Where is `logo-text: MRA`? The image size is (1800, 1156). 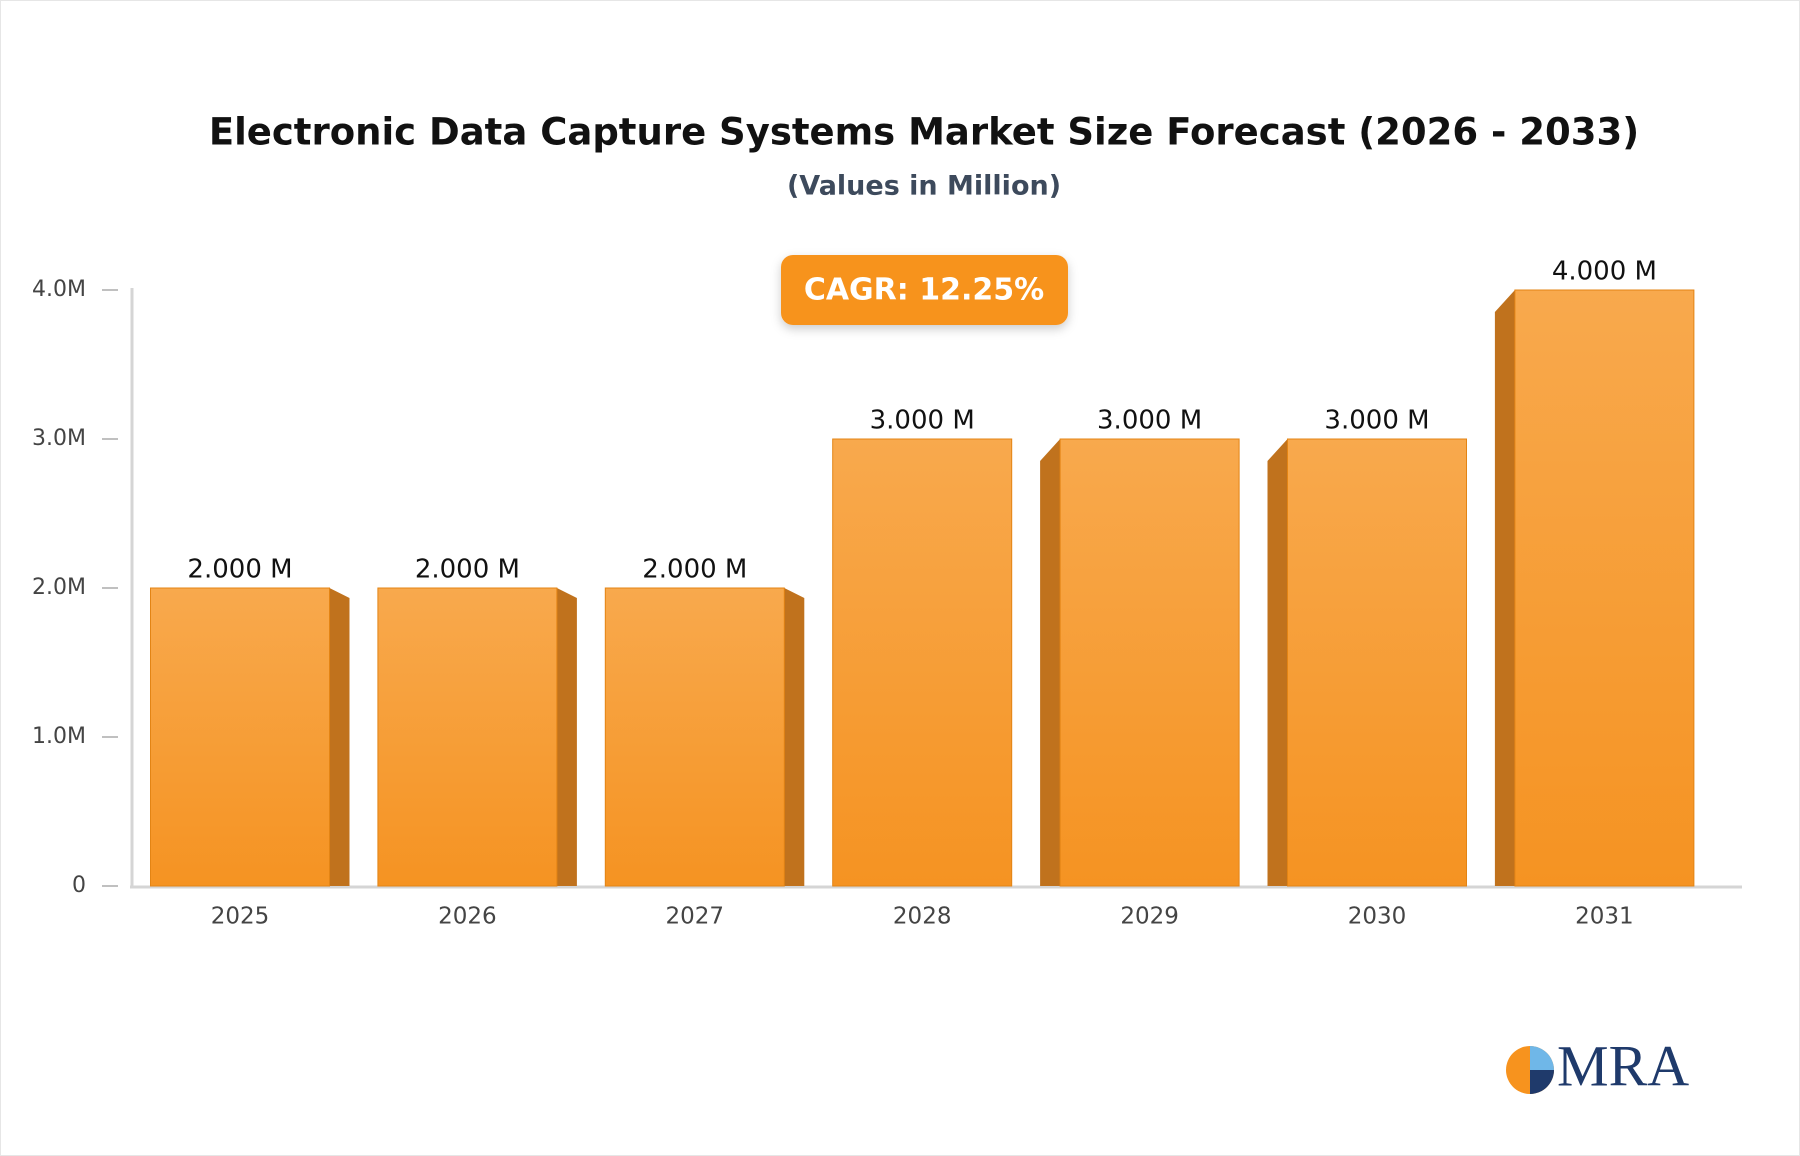
logo-text: MRA is located at coordinates (1623, 1065).